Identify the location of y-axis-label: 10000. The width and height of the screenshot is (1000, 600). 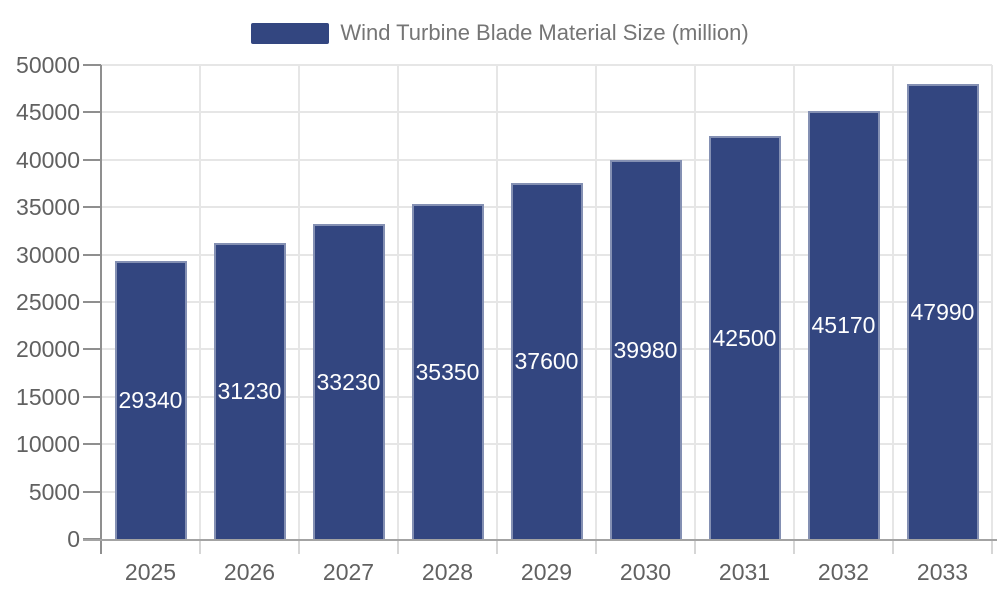
(48, 444).